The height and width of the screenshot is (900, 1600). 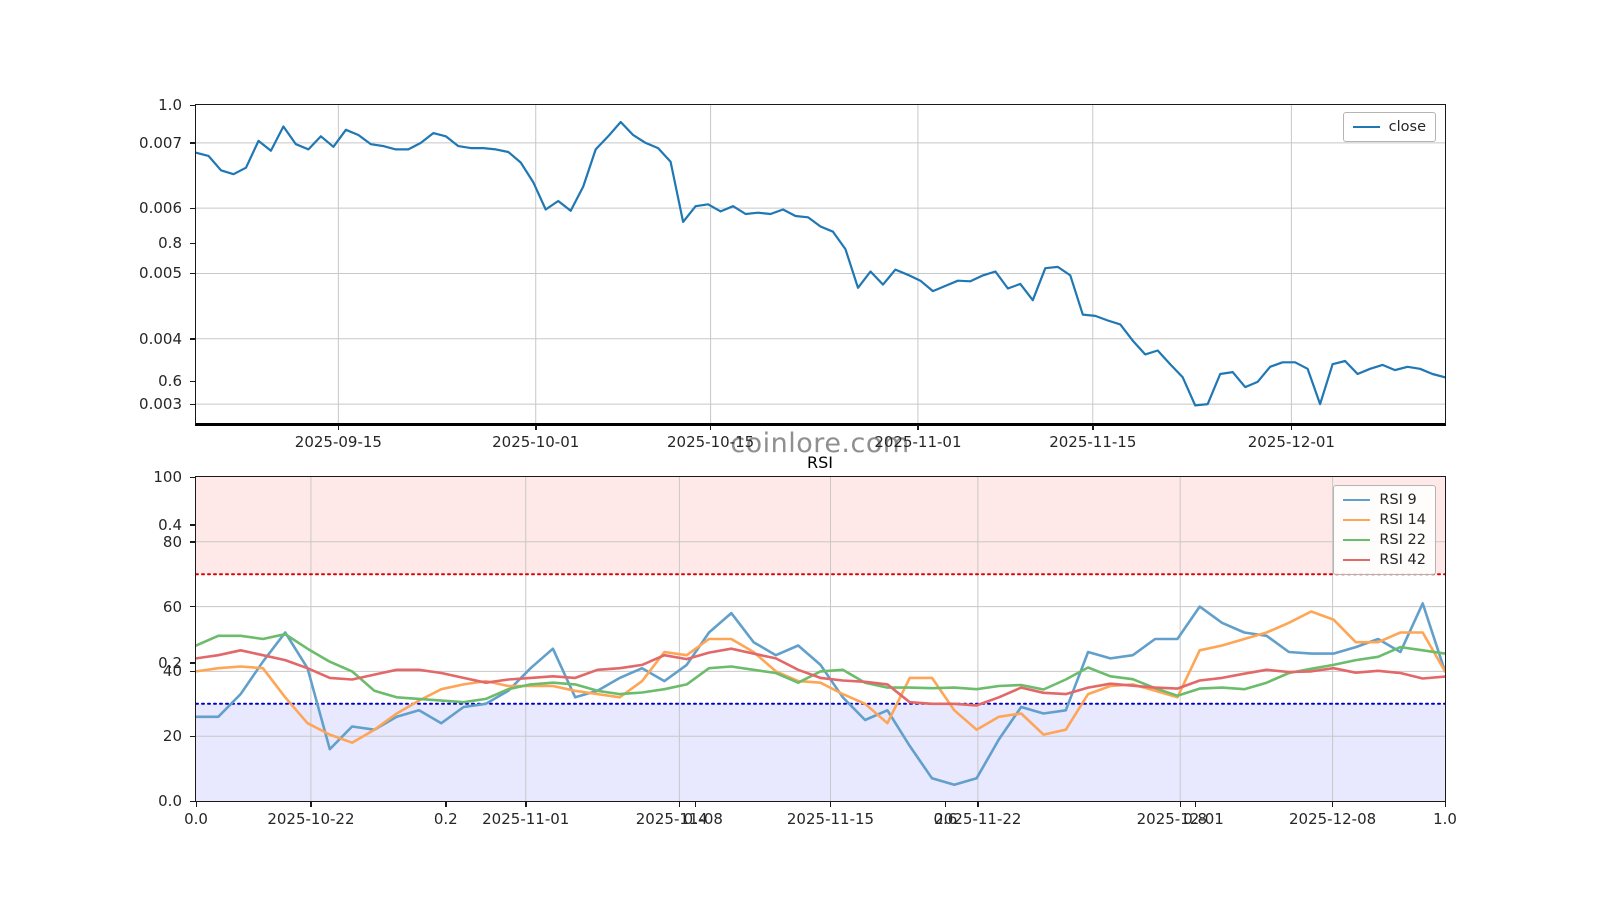 I want to click on rsi-x-date-tick-label: 2025-11-22, so click(x=978, y=819).